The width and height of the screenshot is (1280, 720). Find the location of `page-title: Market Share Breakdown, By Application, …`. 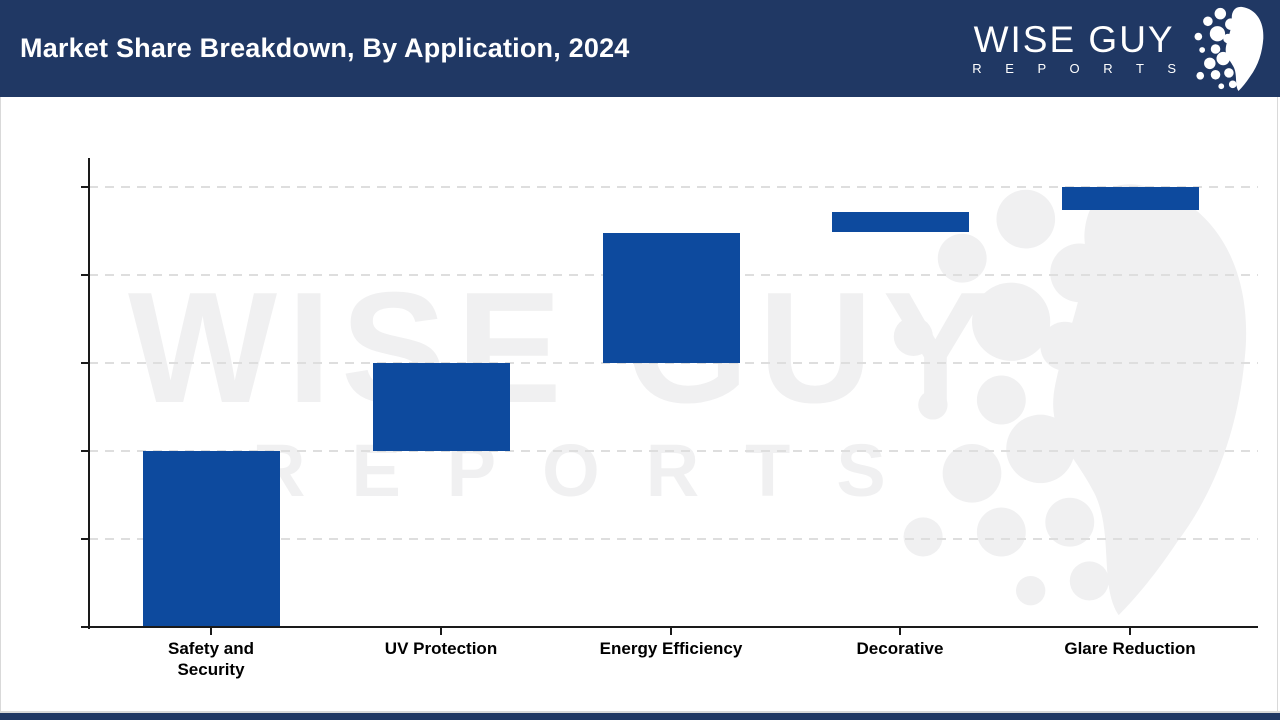

page-title: Market Share Breakdown, By Application, … is located at coordinates (325, 48).